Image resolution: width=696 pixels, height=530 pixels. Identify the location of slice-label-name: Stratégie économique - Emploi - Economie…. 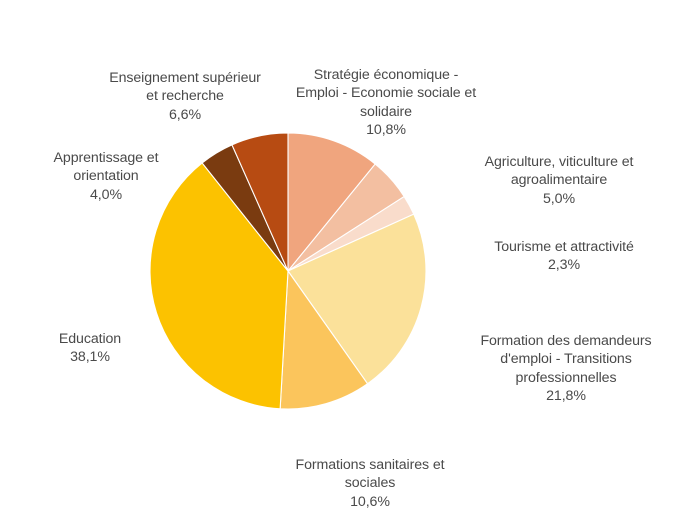
(386, 93).